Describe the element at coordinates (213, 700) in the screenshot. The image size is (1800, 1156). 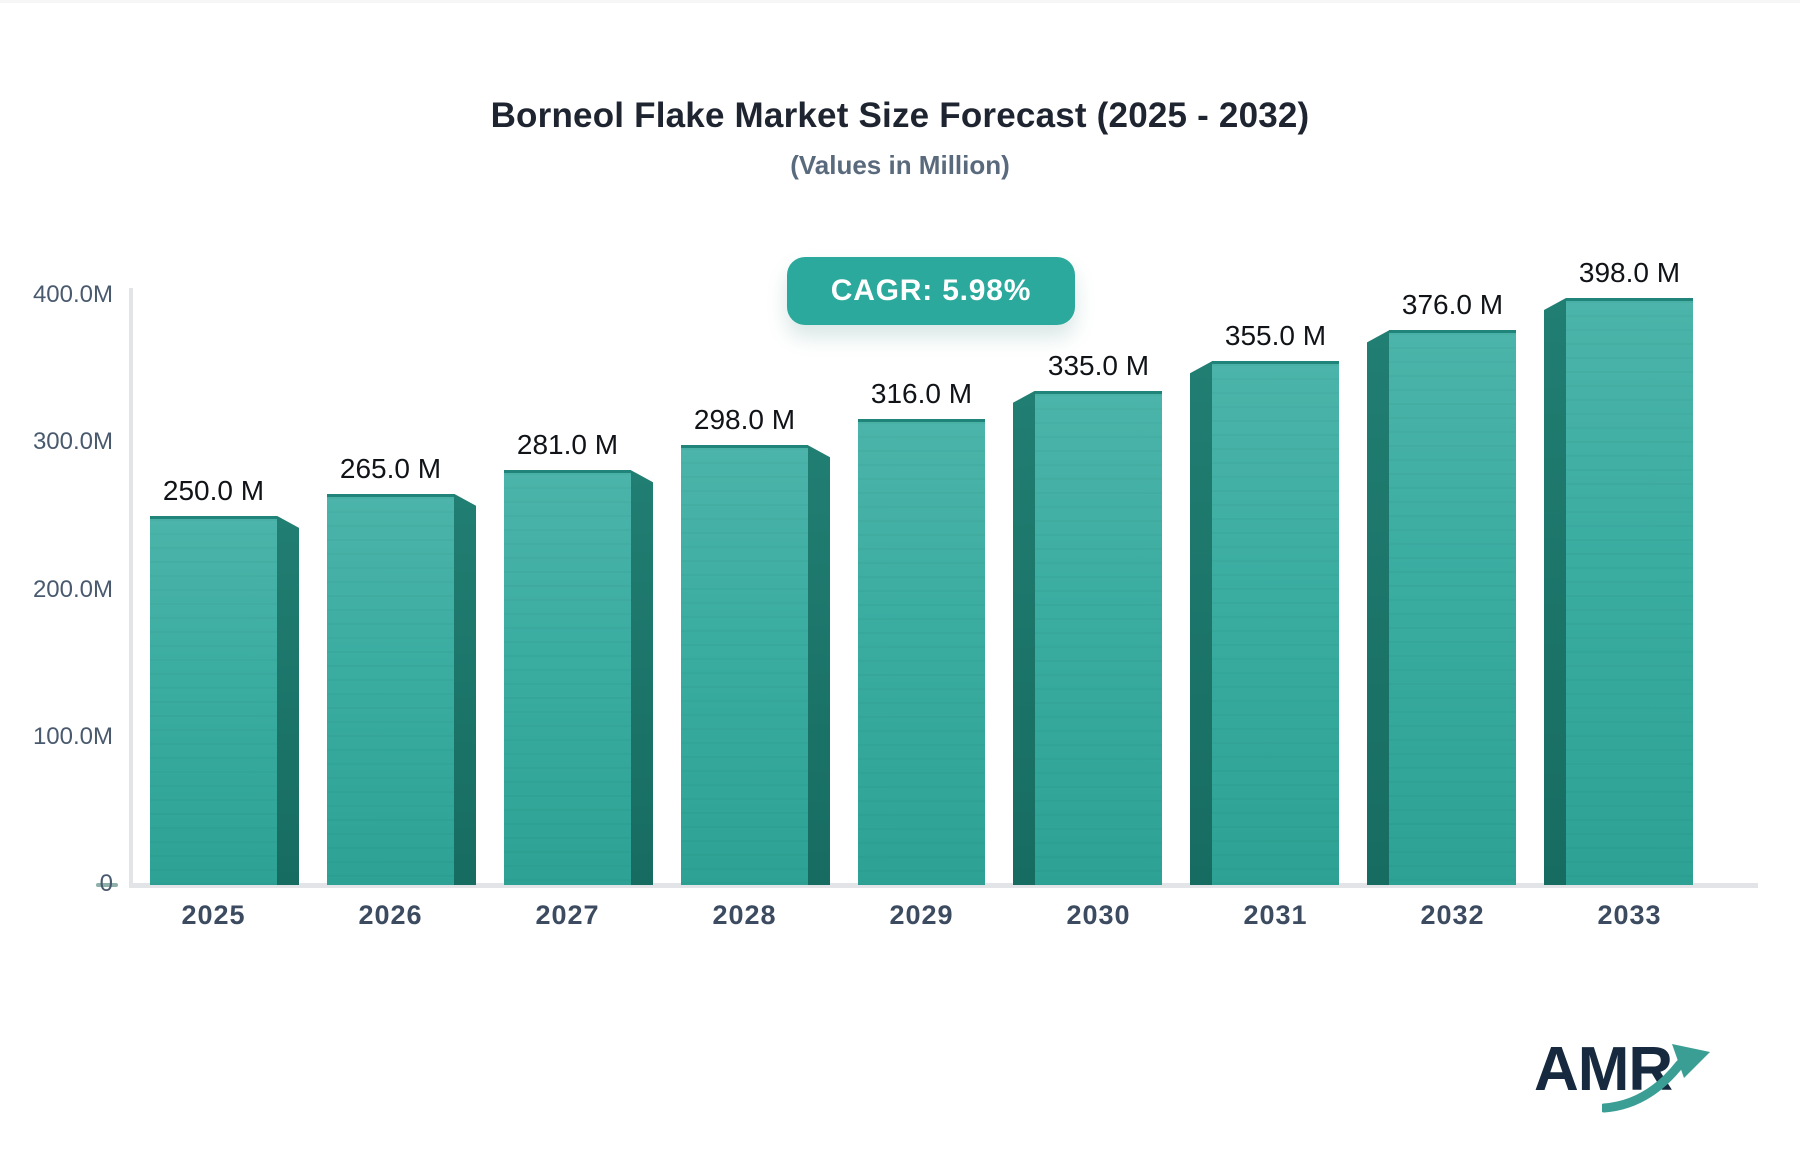
I see `bar-2025` at that location.